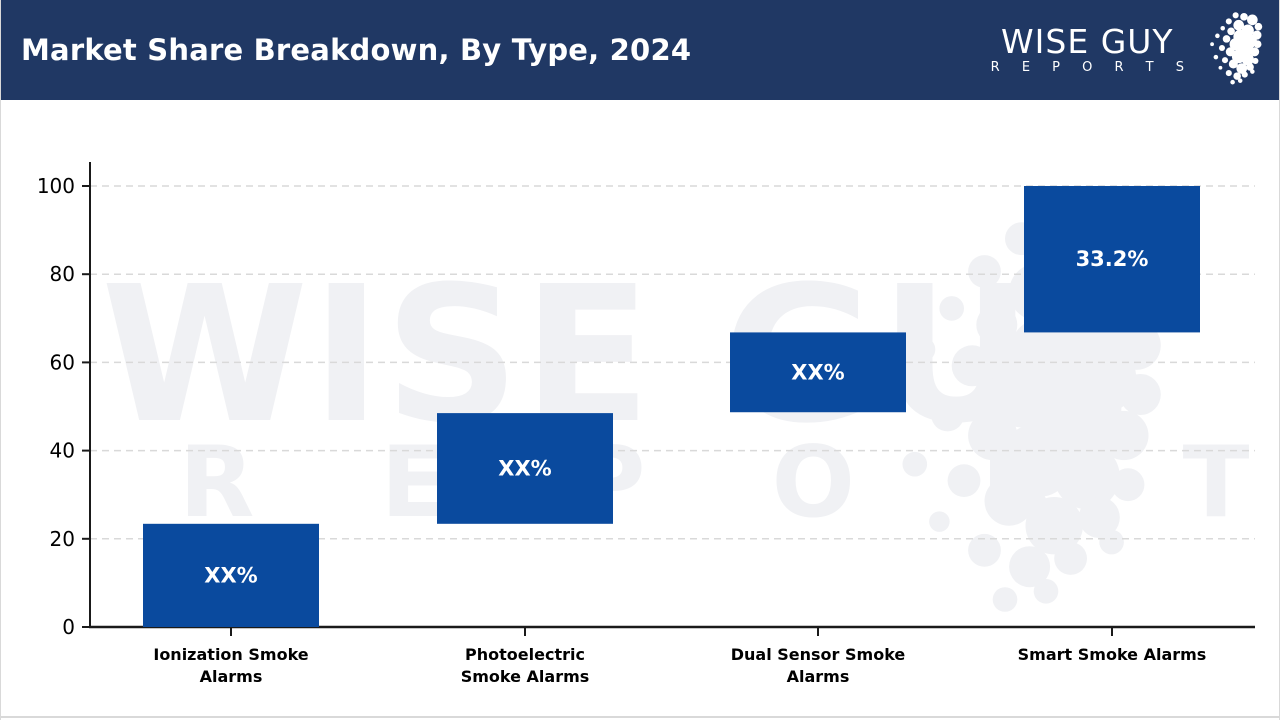 Image resolution: width=1280 pixels, height=720 pixels. I want to click on x-tick-label: Ionization Smoke Alarms, so click(230, 665).